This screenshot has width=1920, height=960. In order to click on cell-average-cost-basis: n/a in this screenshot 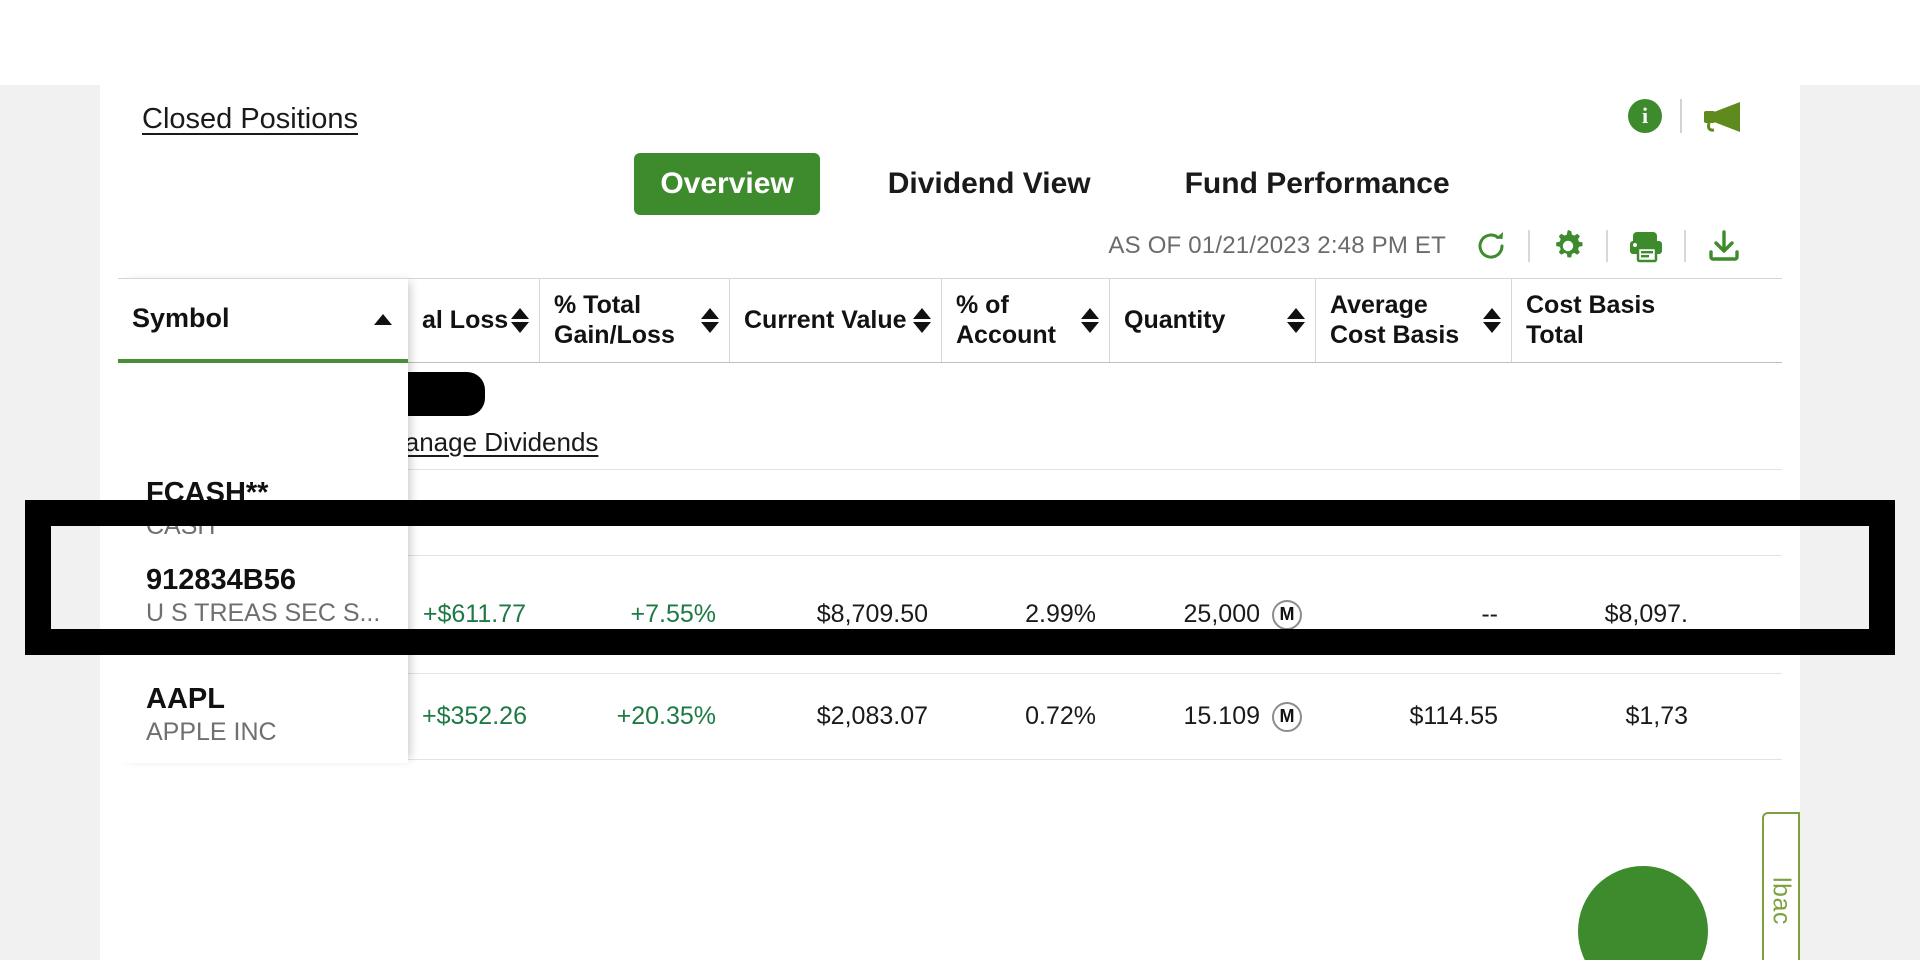, I will do `click(1480, 512)`.